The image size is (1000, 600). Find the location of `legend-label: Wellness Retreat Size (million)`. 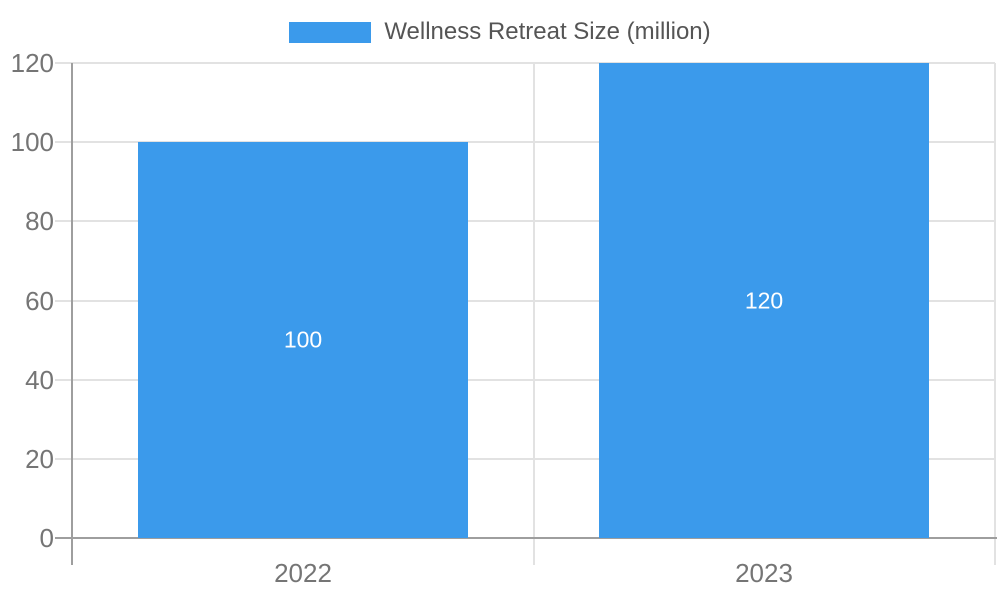

legend-label: Wellness Retreat Size (million) is located at coordinates (547, 31).